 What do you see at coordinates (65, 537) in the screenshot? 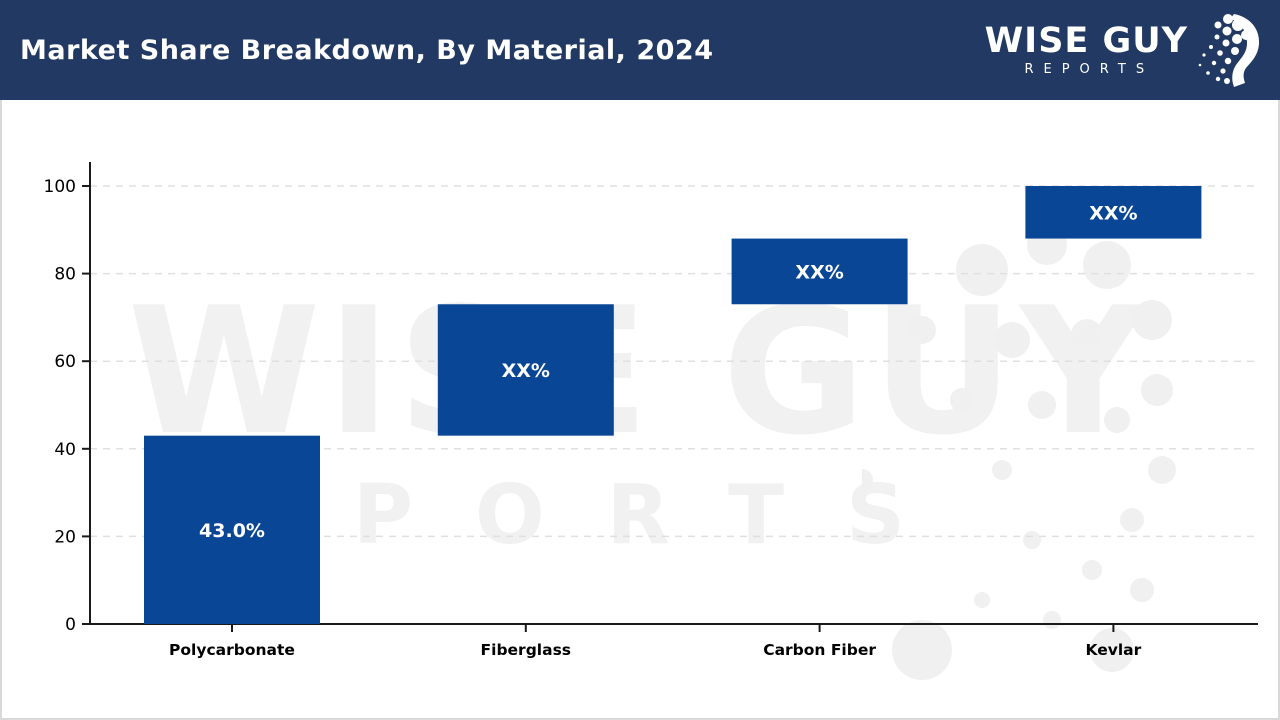
I see `y-tick-label-20: 20` at bounding box center [65, 537].